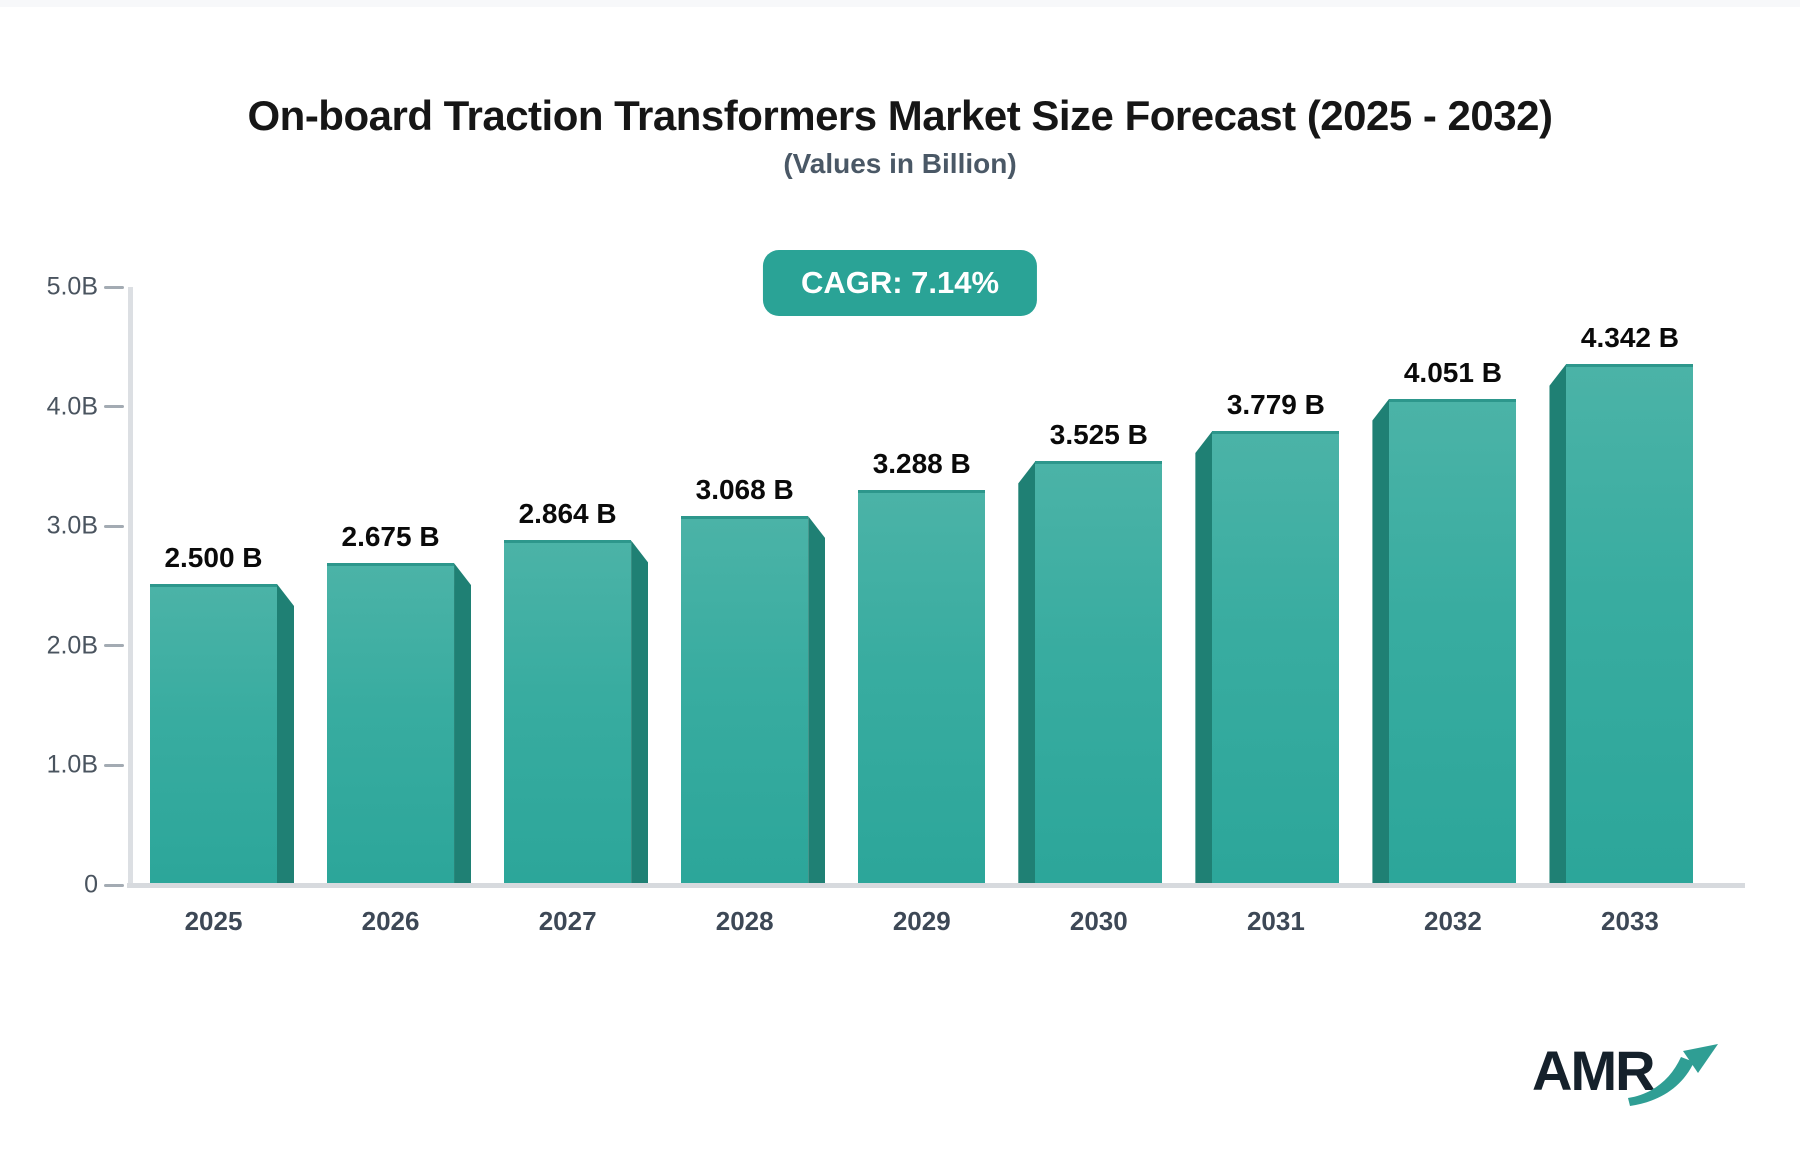  I want to click on amr-logo-text: AMR, so click(1594, 1070).